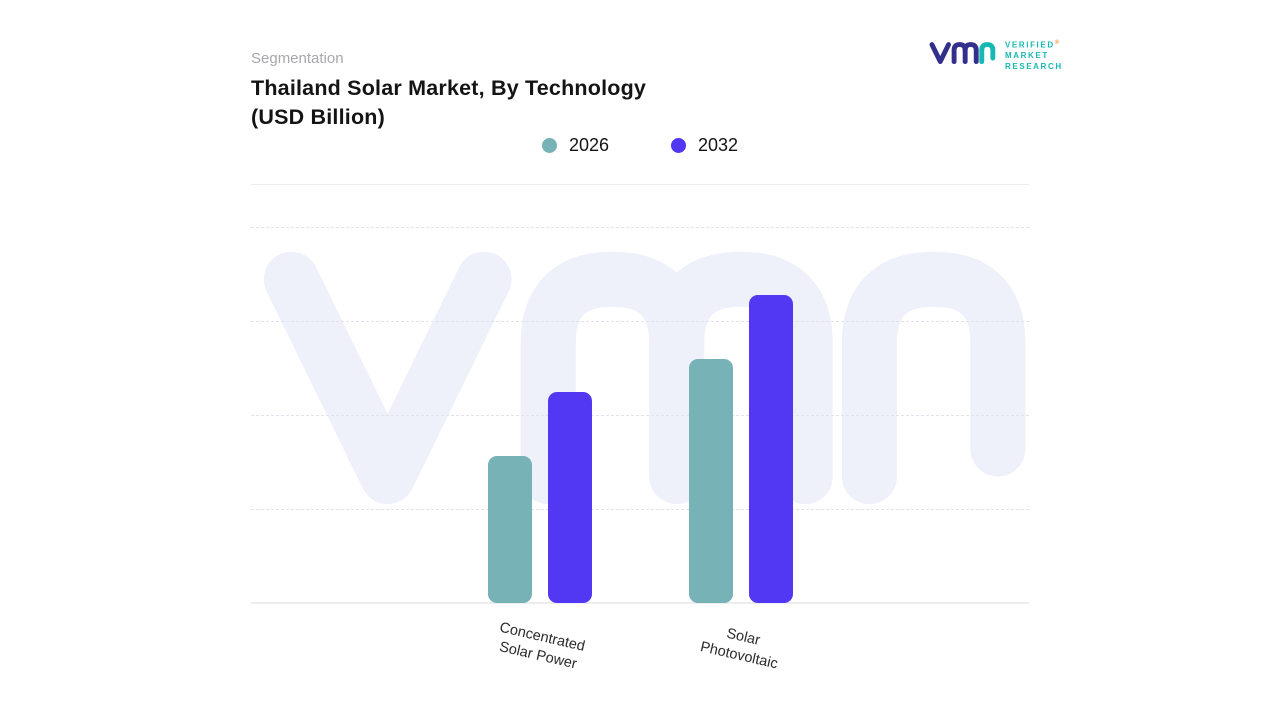  I want to click on chart-title-line2: (USD Billion), so click(318, 117).